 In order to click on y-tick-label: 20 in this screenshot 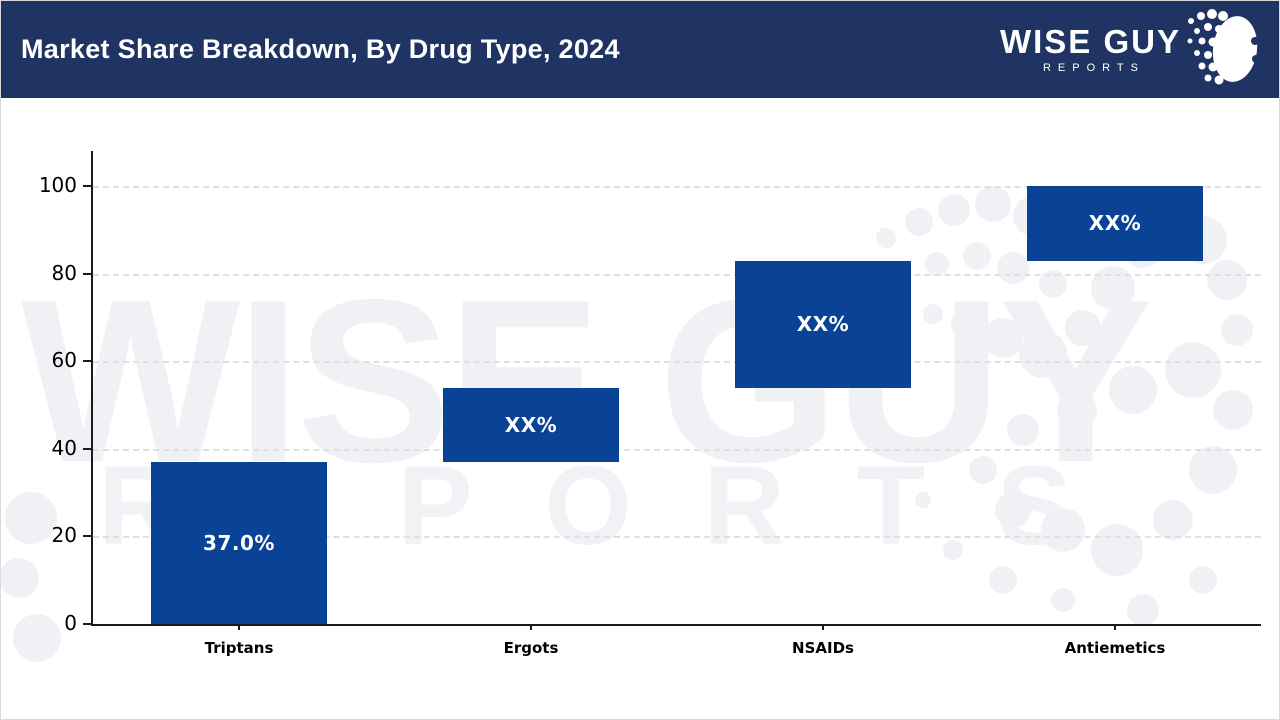, I will do `click(64, 535)`.